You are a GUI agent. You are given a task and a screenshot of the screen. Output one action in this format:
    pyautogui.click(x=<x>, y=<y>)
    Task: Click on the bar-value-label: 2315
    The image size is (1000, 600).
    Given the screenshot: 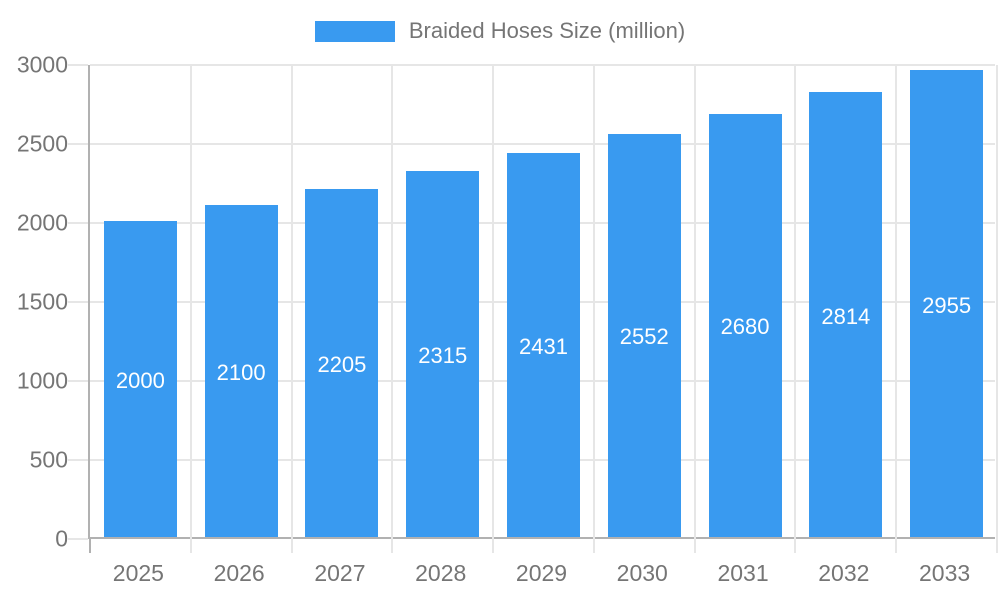 What is the action you would take?
    pyautogui.click(x=443, y=356)
    